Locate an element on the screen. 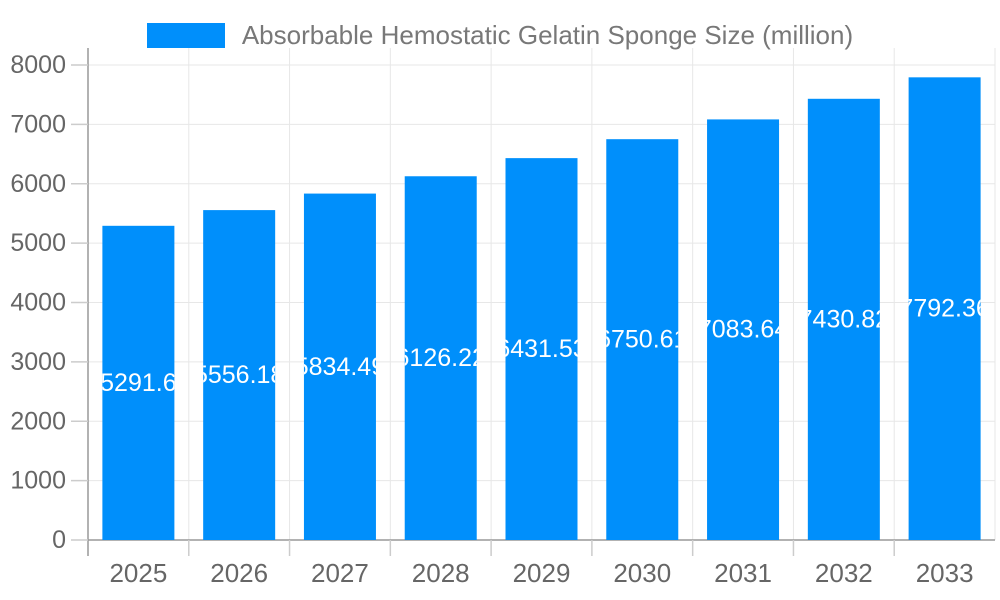 The width and height of the screenshot is (1000, 600). x-axis-tick-label: 2025 is located at coordinates (138, 573).